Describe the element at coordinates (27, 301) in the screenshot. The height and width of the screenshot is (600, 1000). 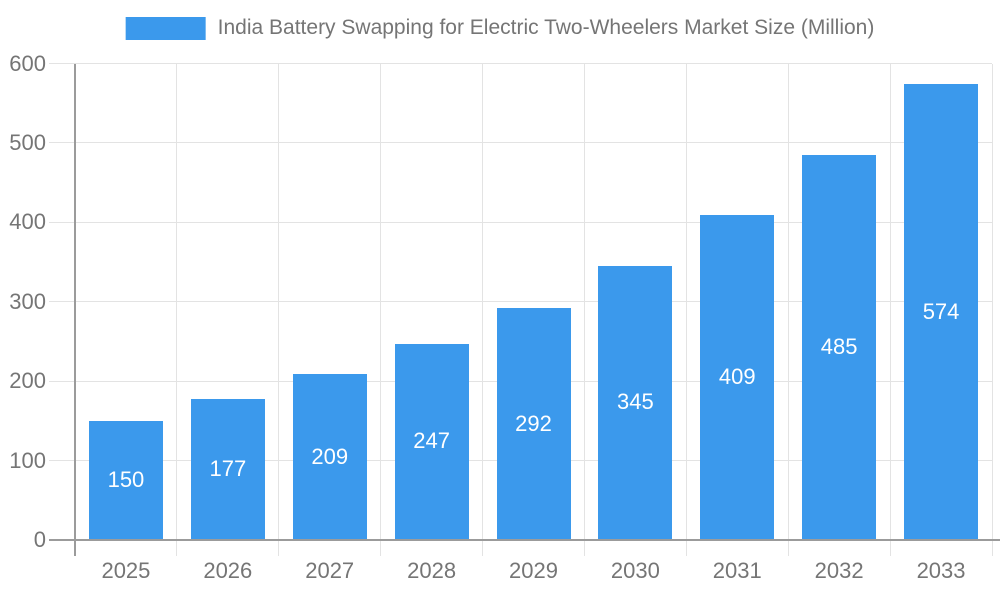
I see `y-tick-label: 300` at that location.